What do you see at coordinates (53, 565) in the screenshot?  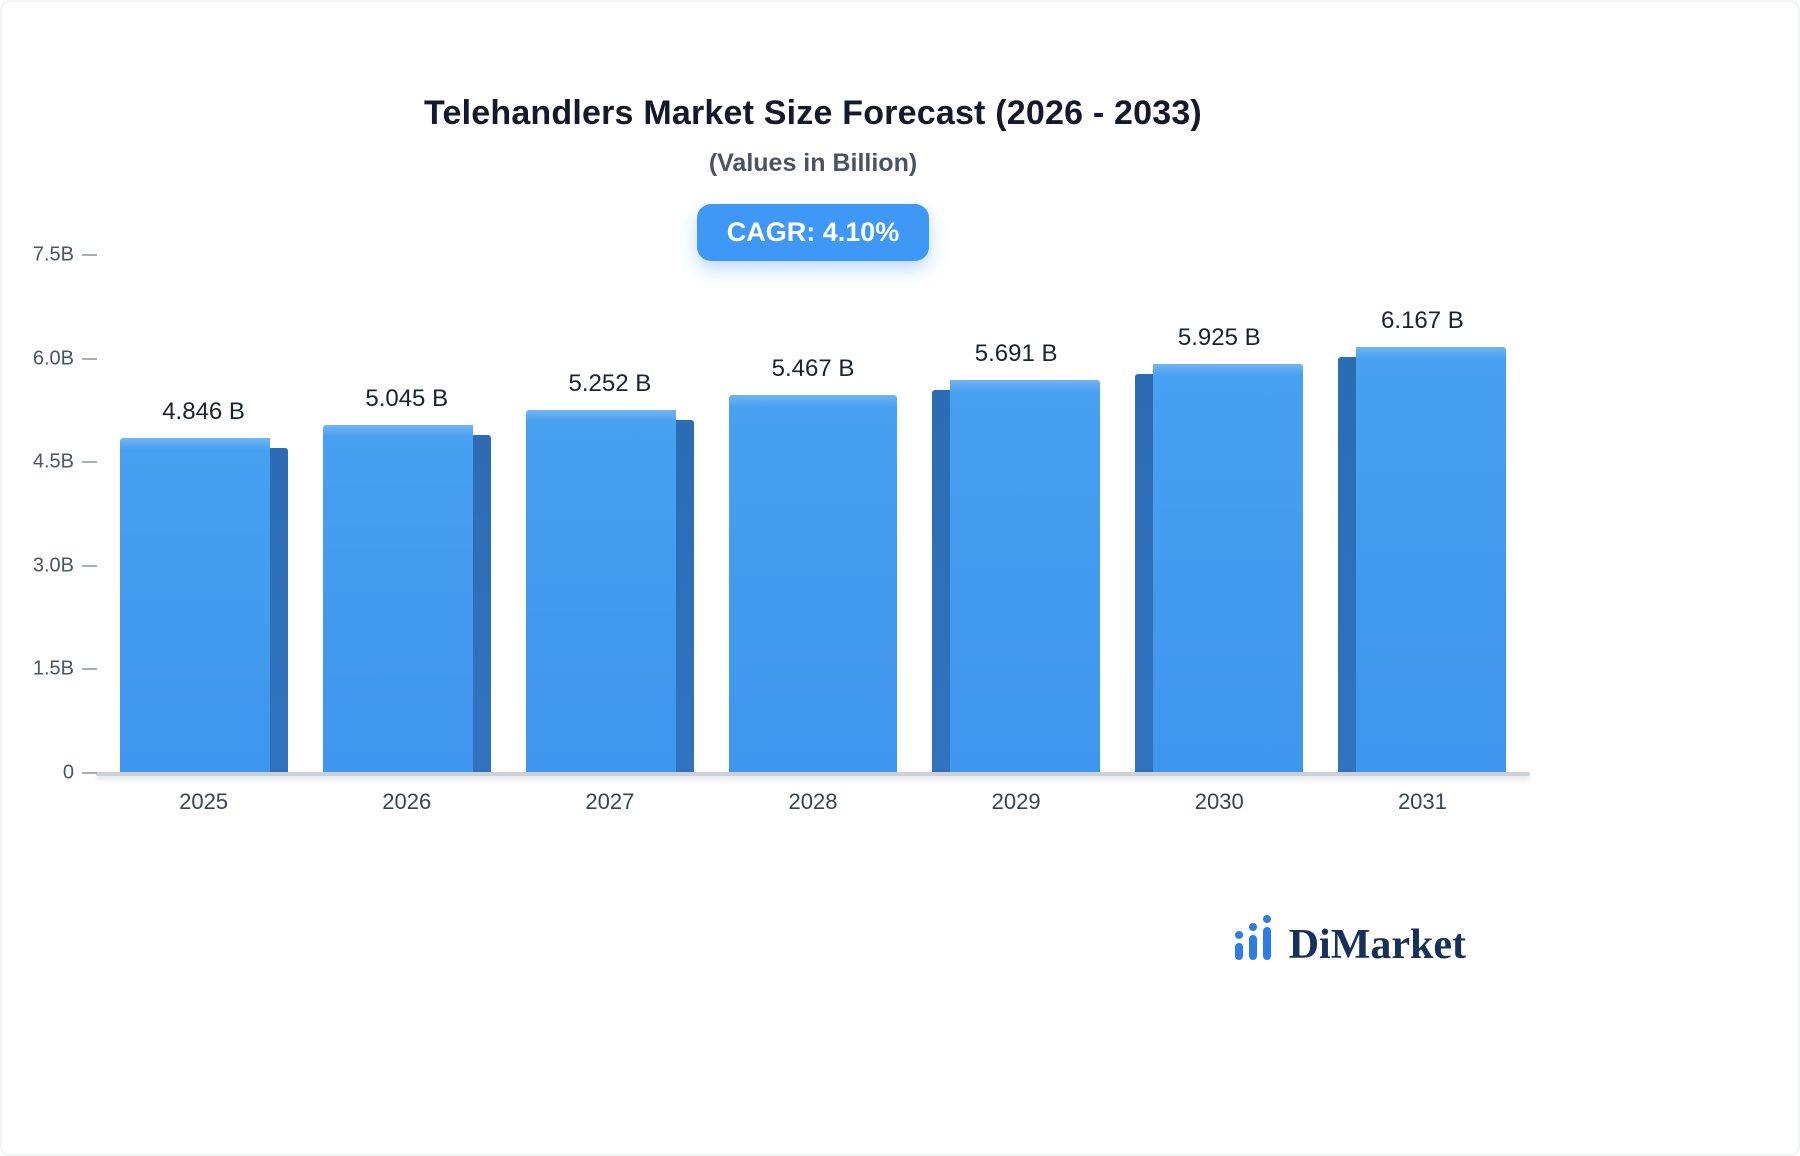 I see `y-axis-label: 3.0B` at bounding box center [53, 565].